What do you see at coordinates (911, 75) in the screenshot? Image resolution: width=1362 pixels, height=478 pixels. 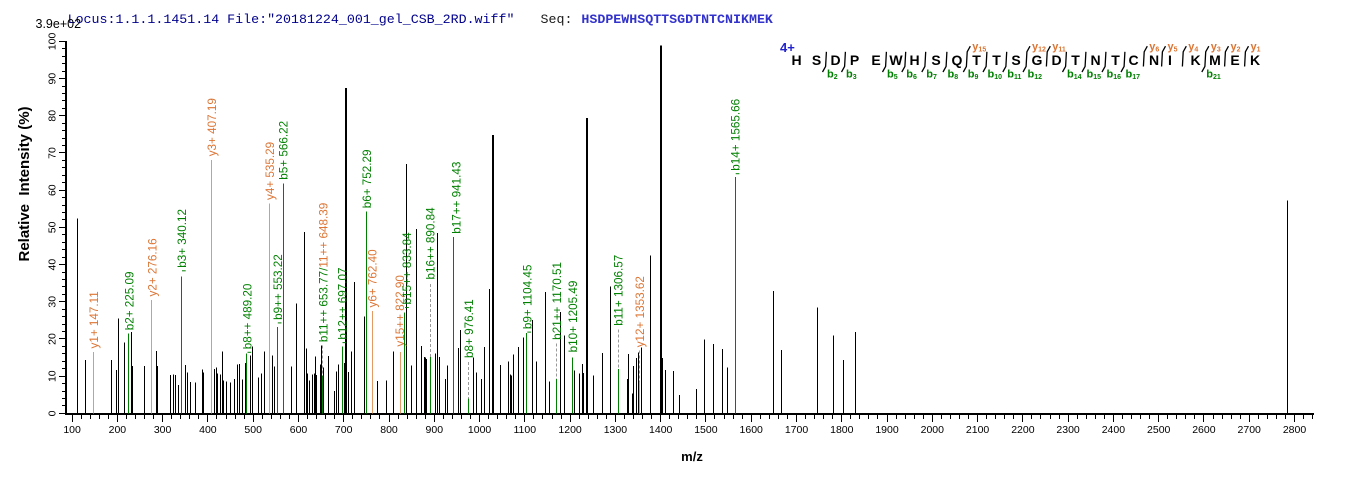 I see `svg-text: b6` at bounding box center [911, 75].